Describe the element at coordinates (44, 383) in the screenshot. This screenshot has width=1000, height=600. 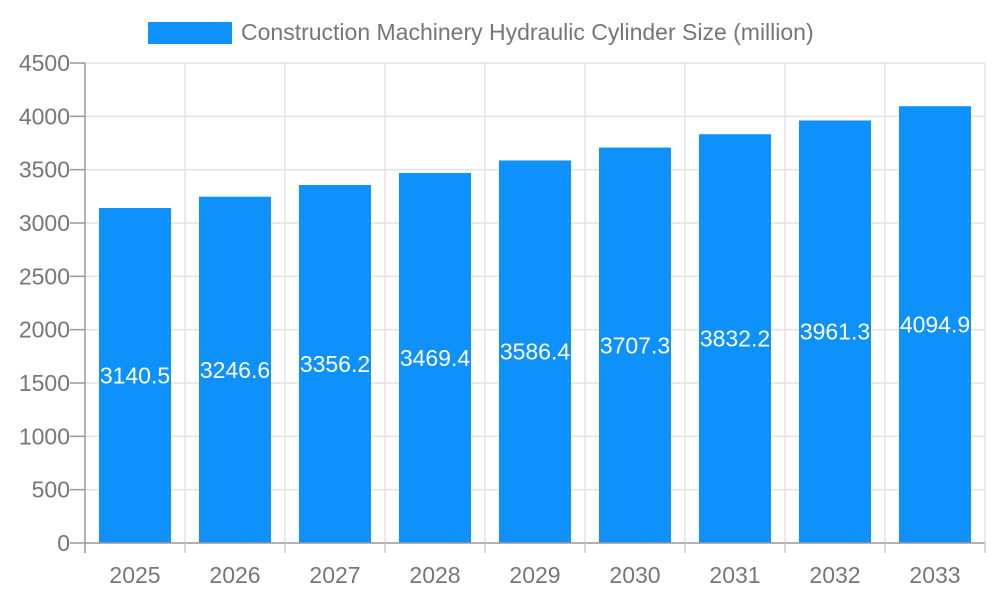
I see `y-tick-label: 1500` at that location.